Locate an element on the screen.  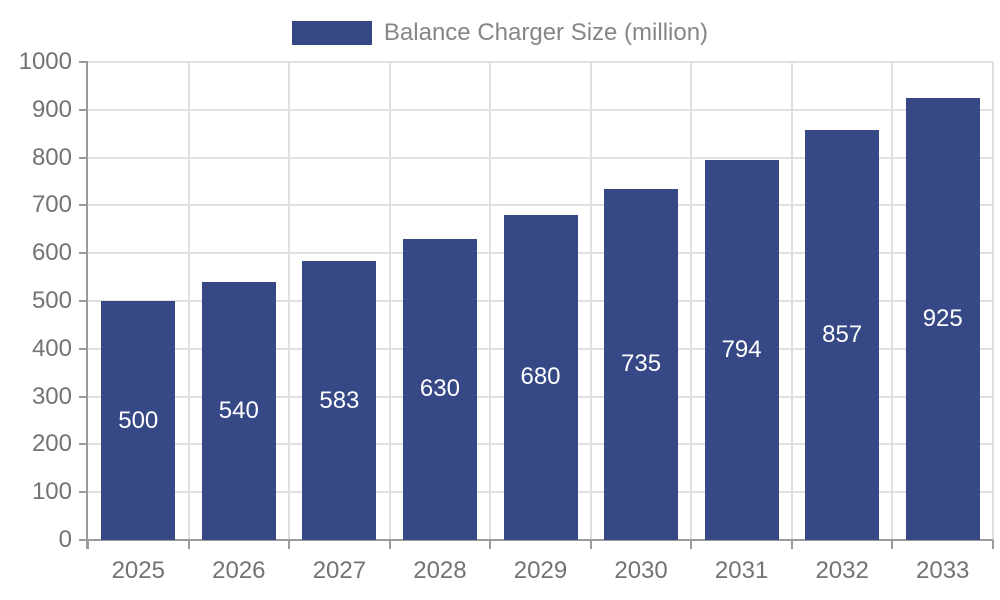
y-tick-label: 1000 is located at coordinates (45, 61).